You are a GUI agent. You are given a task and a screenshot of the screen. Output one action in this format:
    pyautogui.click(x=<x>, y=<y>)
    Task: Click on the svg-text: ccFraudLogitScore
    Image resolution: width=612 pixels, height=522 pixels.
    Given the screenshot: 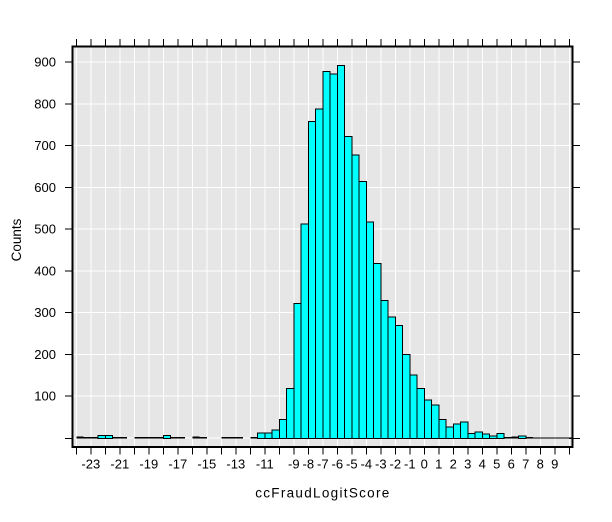 What is the action you would take?
    pyautogui.click(x=322, y=492)
    